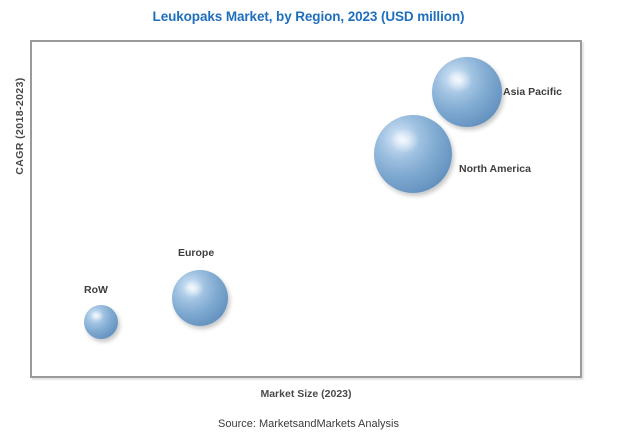  What do you see at coordinates (413, 154) in the screenshot?
I see `bubble-north-america` at bounding box center [413, 154].